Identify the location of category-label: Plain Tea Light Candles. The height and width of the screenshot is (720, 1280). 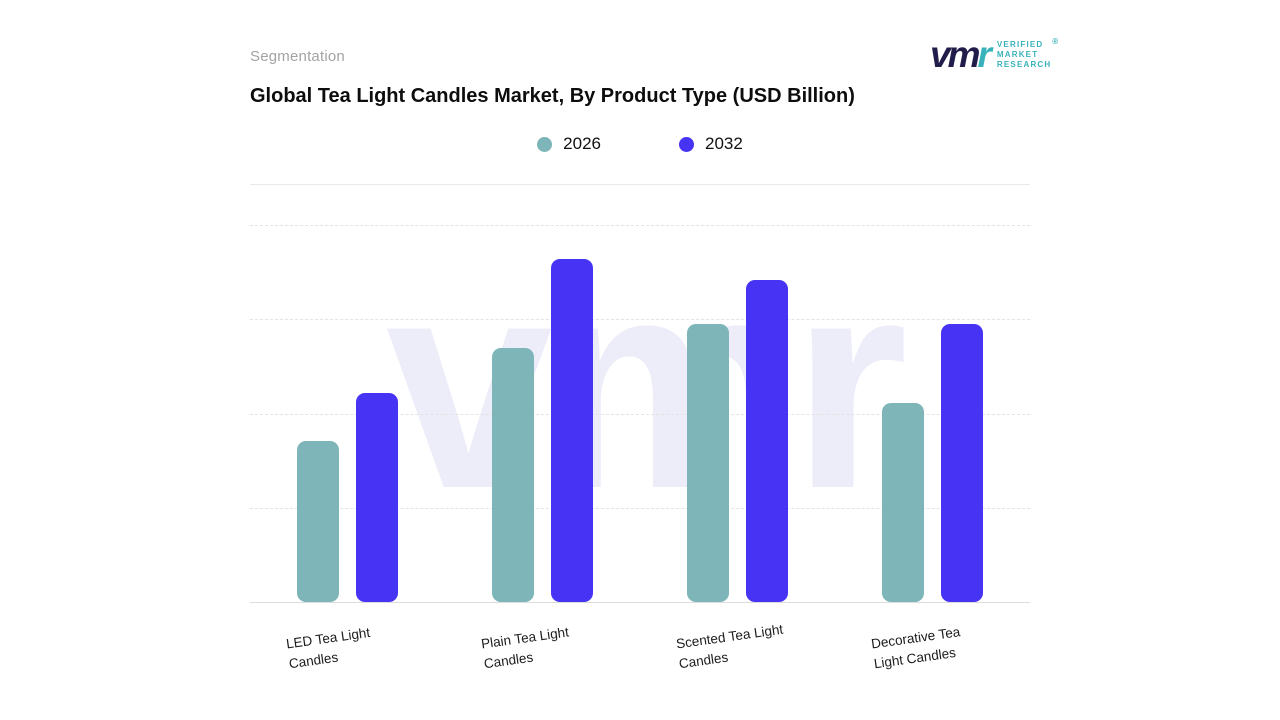
(524, 647).